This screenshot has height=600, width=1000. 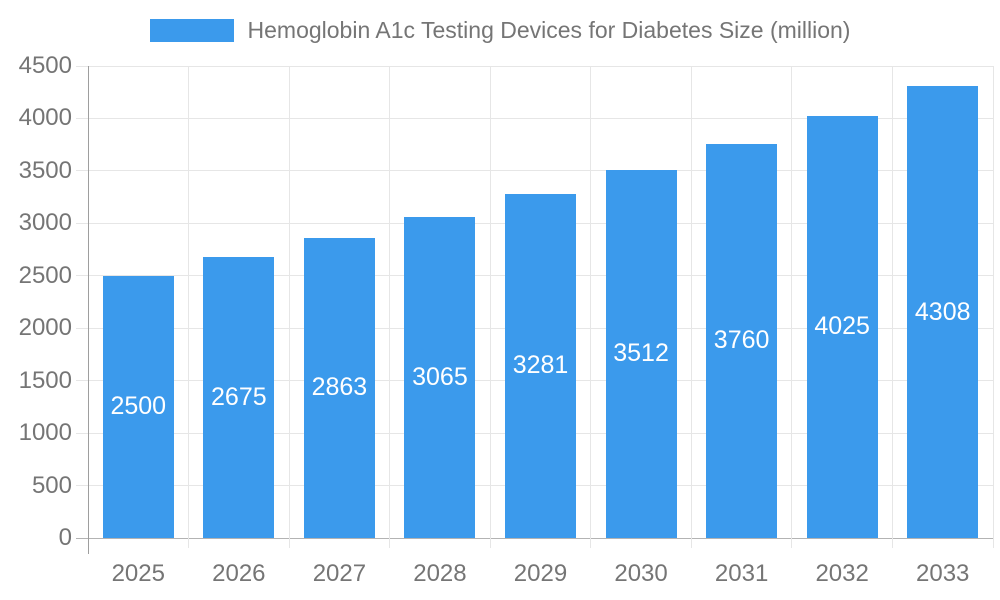 I want to click on bar: 2863, so click(x=339, y=387).